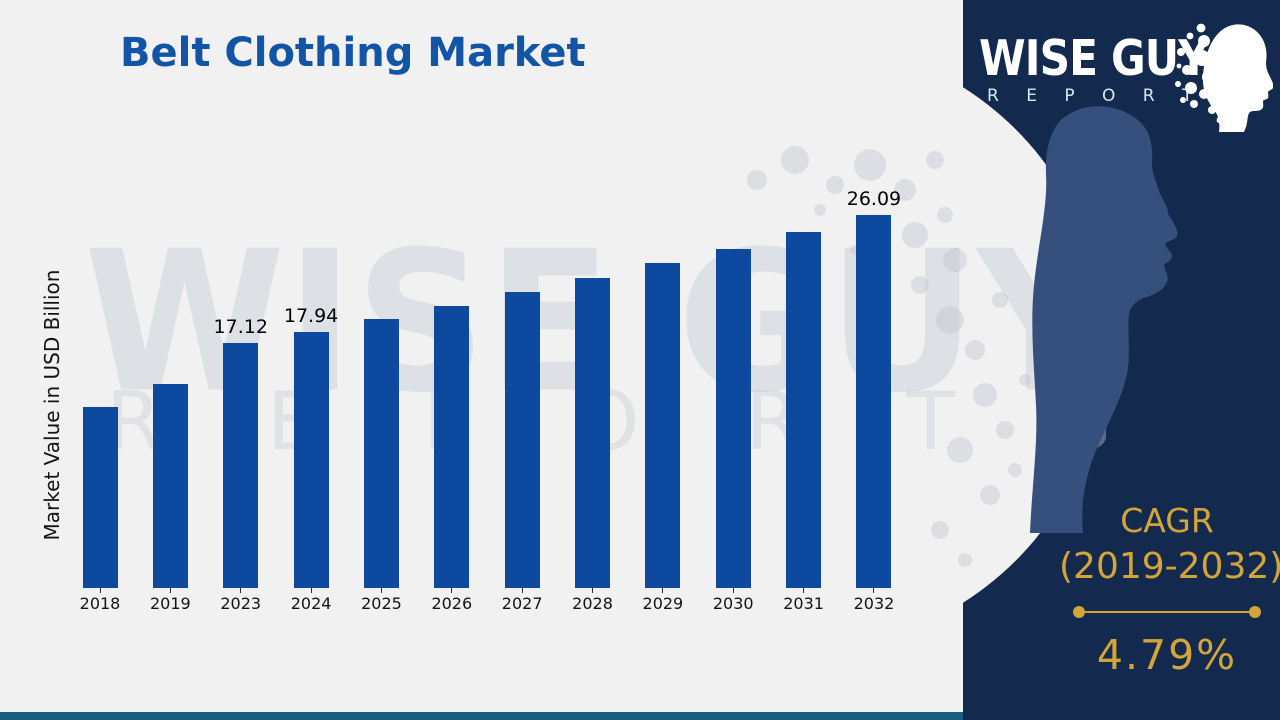 This screenshot has height=720, width=1280. What do you see at coordinates (1167, 520) in the screenshot?
I see `cagr-label: CAGR` at bounding box center [1167, 520].